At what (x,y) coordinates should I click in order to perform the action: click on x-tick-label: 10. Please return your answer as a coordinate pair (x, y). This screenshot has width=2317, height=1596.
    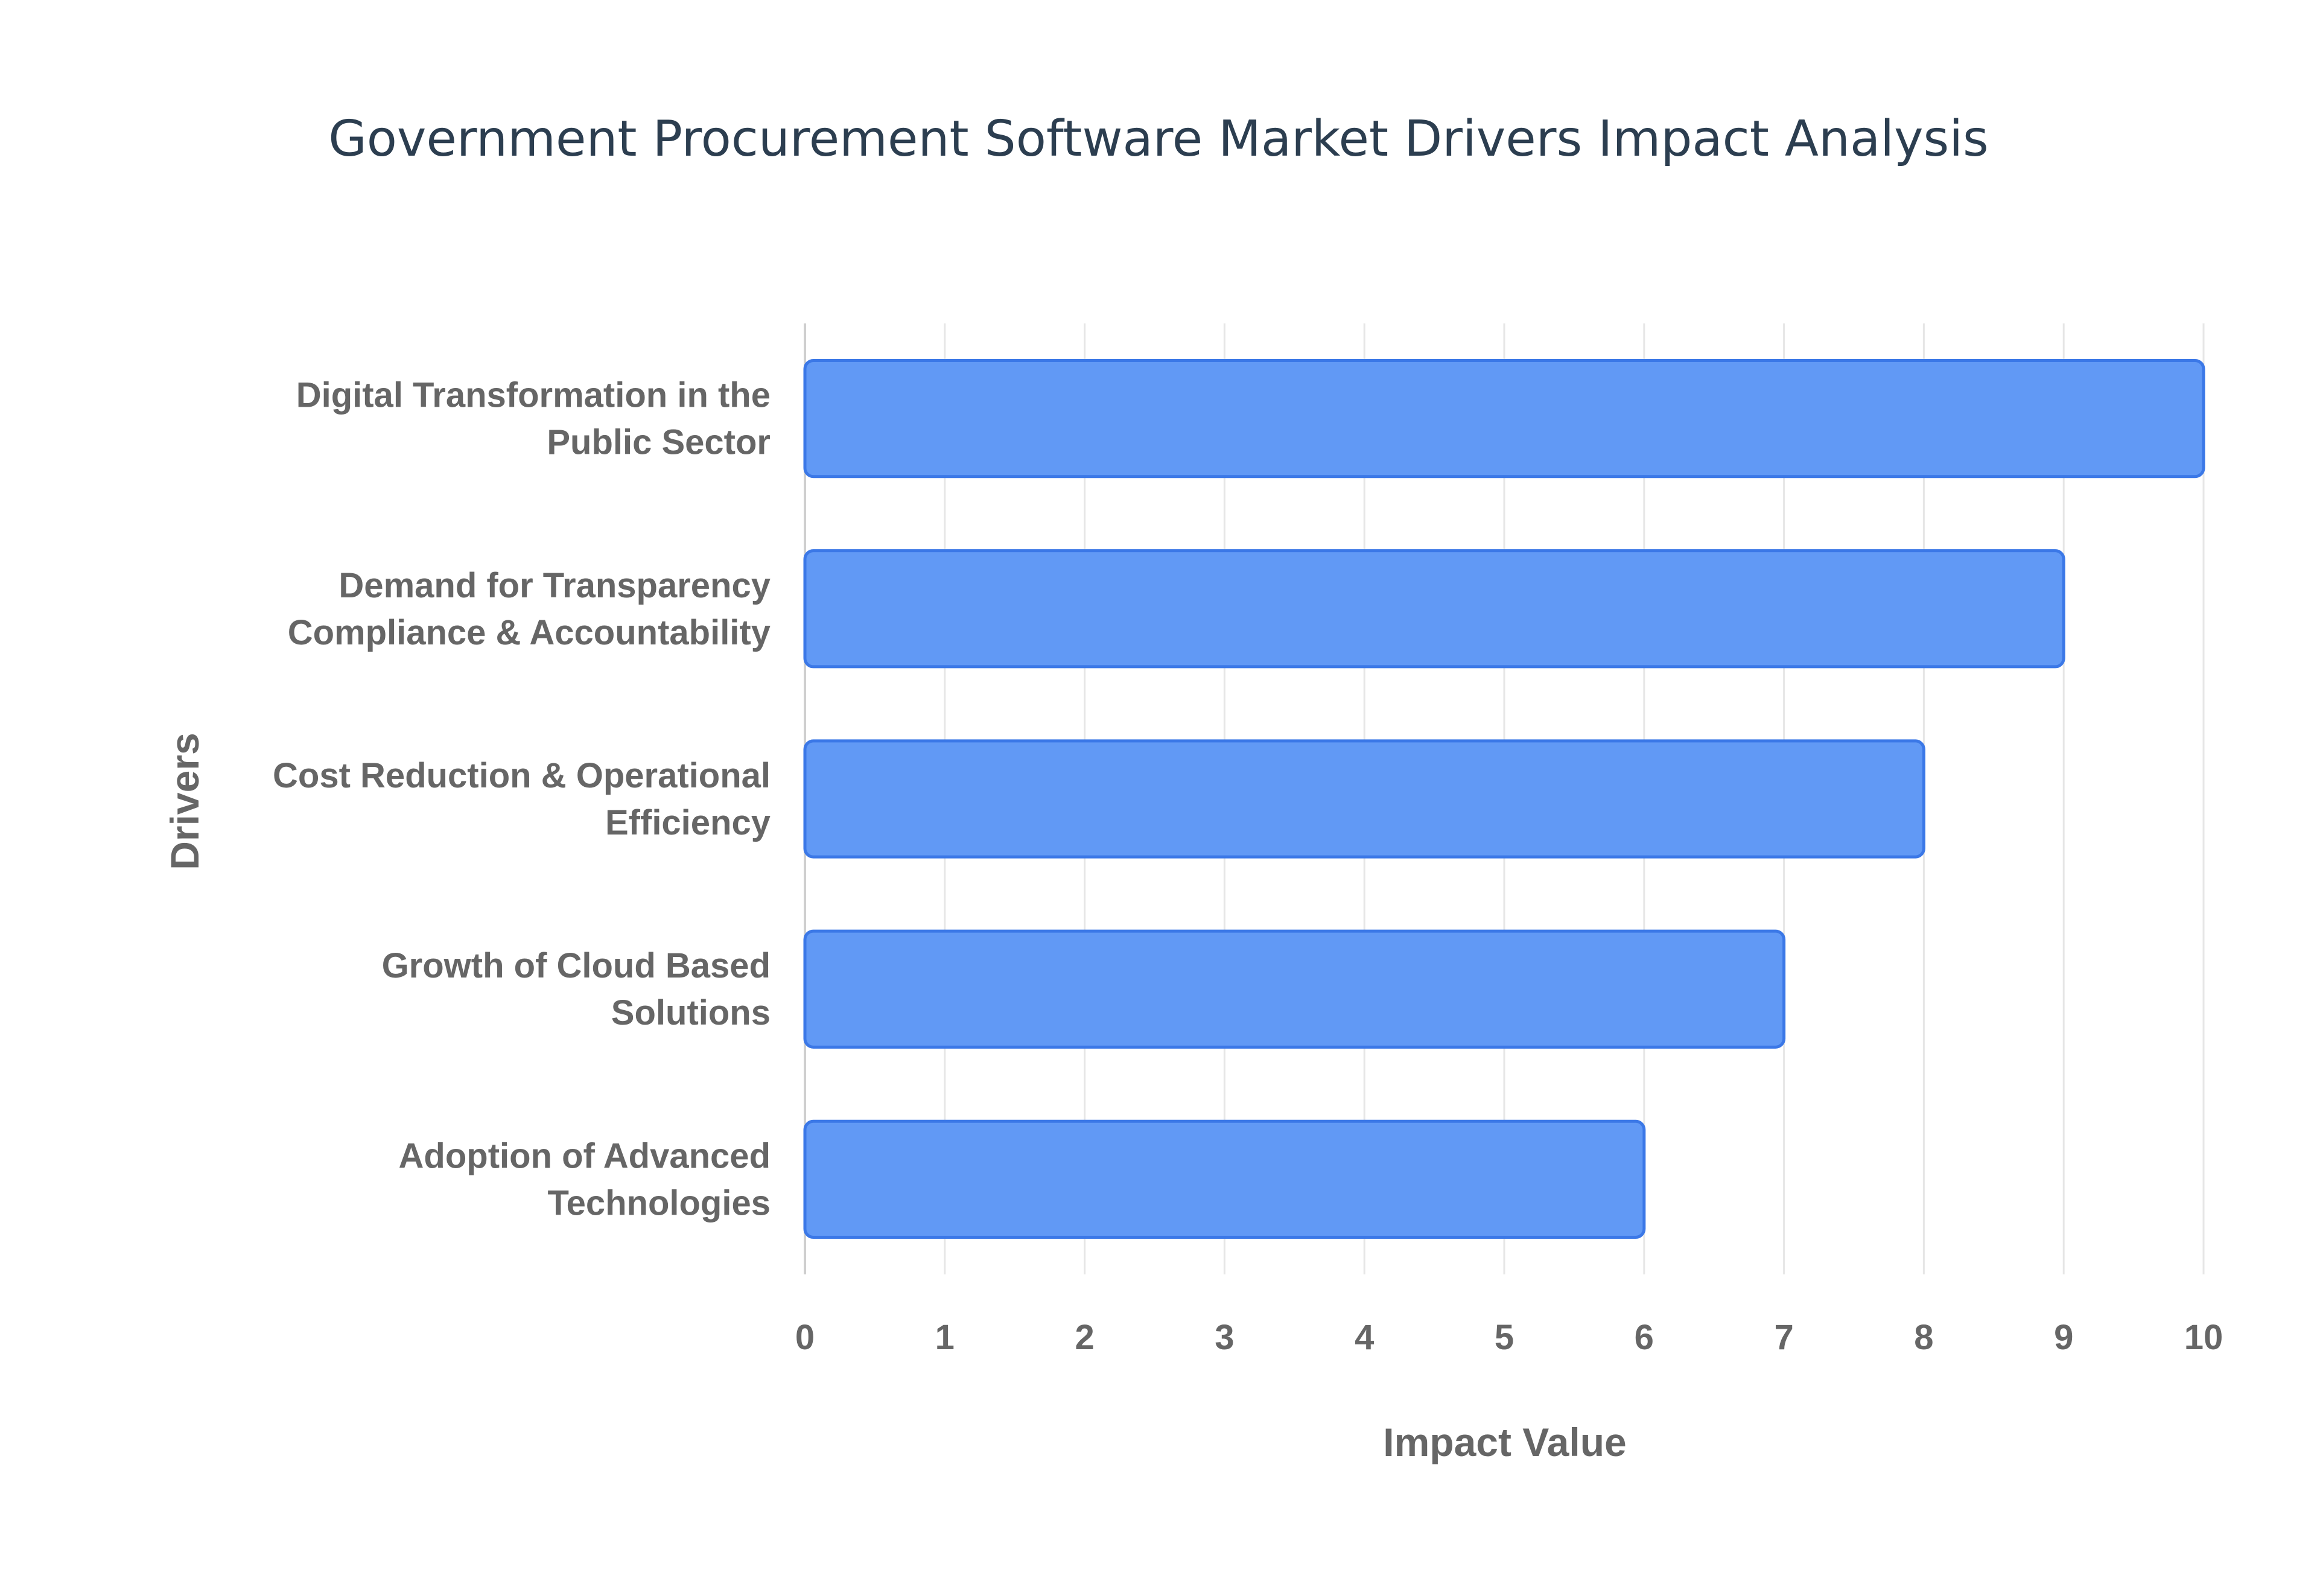
    Looking at the image, I should click on (2203, 1337).